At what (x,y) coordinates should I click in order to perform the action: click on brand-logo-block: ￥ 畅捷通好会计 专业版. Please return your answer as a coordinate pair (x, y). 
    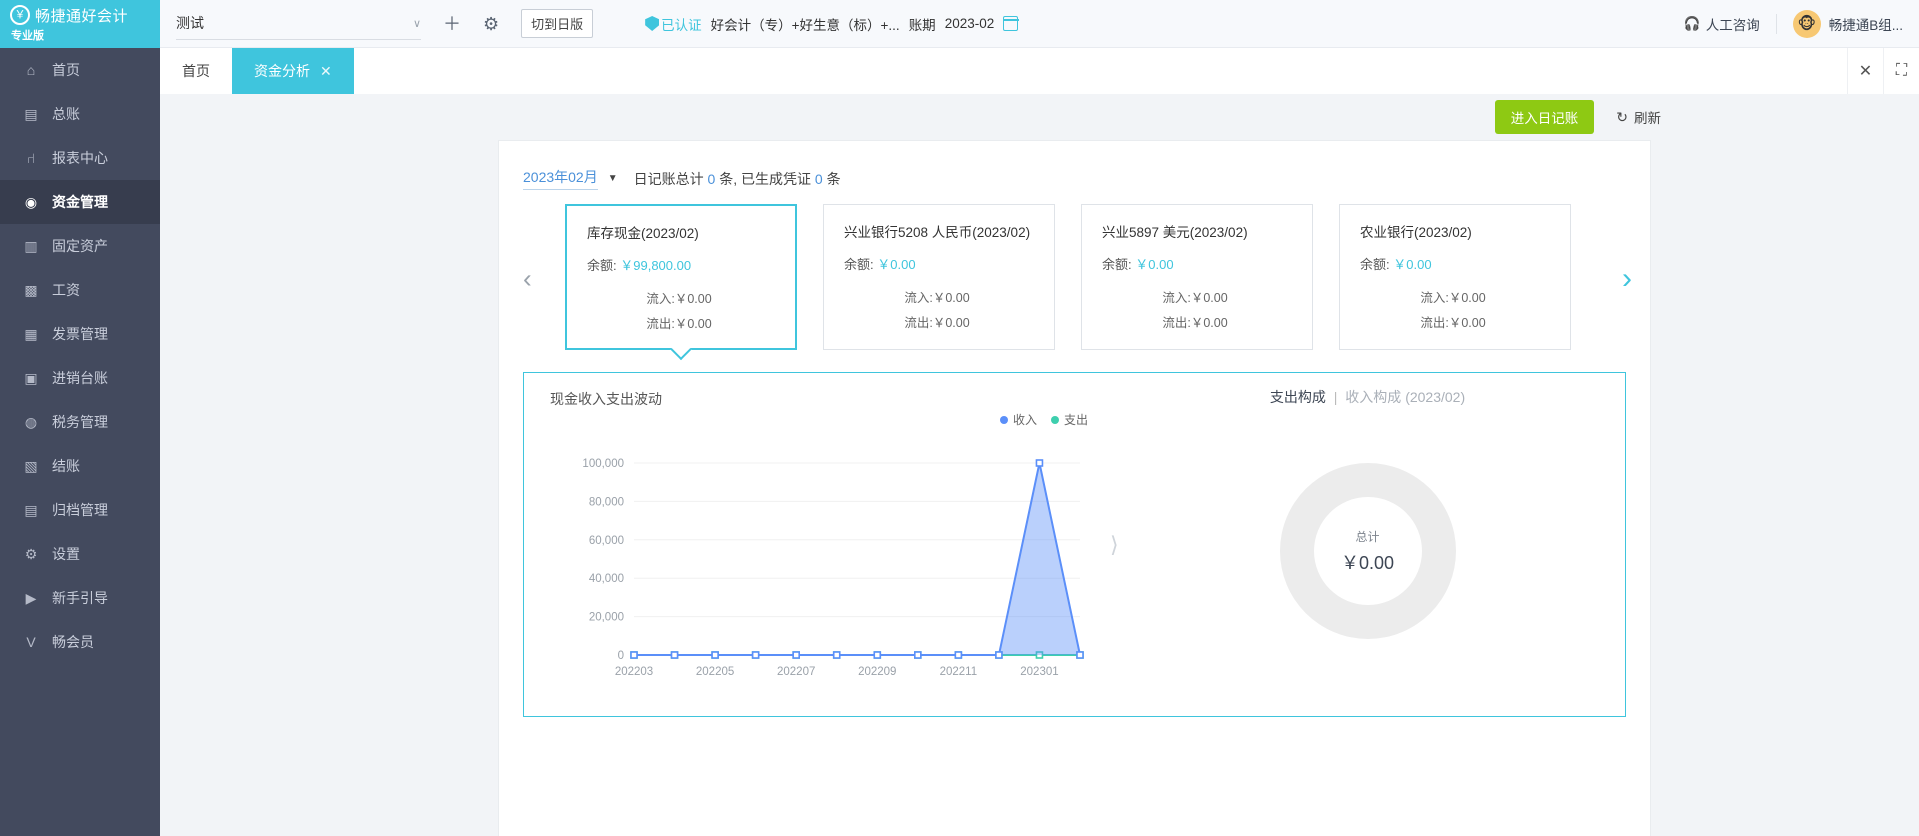
    Looking at the image, I should click on (80, 24).